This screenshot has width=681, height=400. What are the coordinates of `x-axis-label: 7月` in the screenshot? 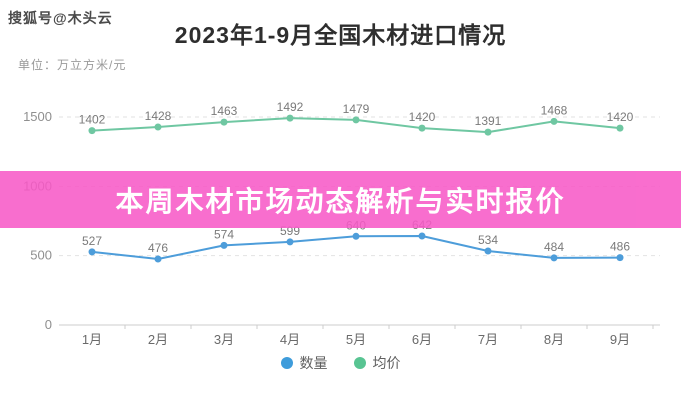 It's located at (488, 339).